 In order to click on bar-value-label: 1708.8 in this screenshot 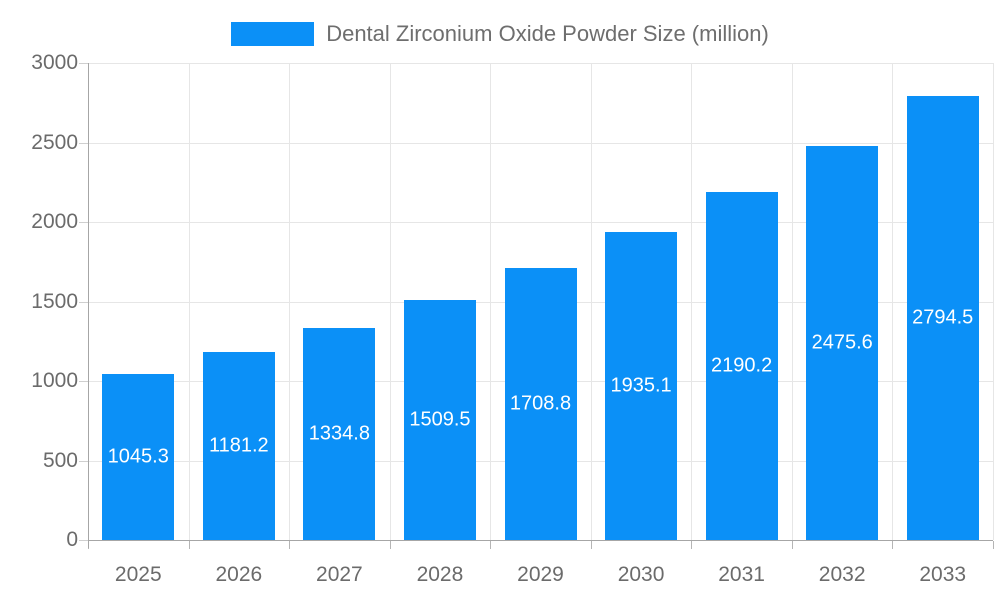, I will do `click(540, 403)`.